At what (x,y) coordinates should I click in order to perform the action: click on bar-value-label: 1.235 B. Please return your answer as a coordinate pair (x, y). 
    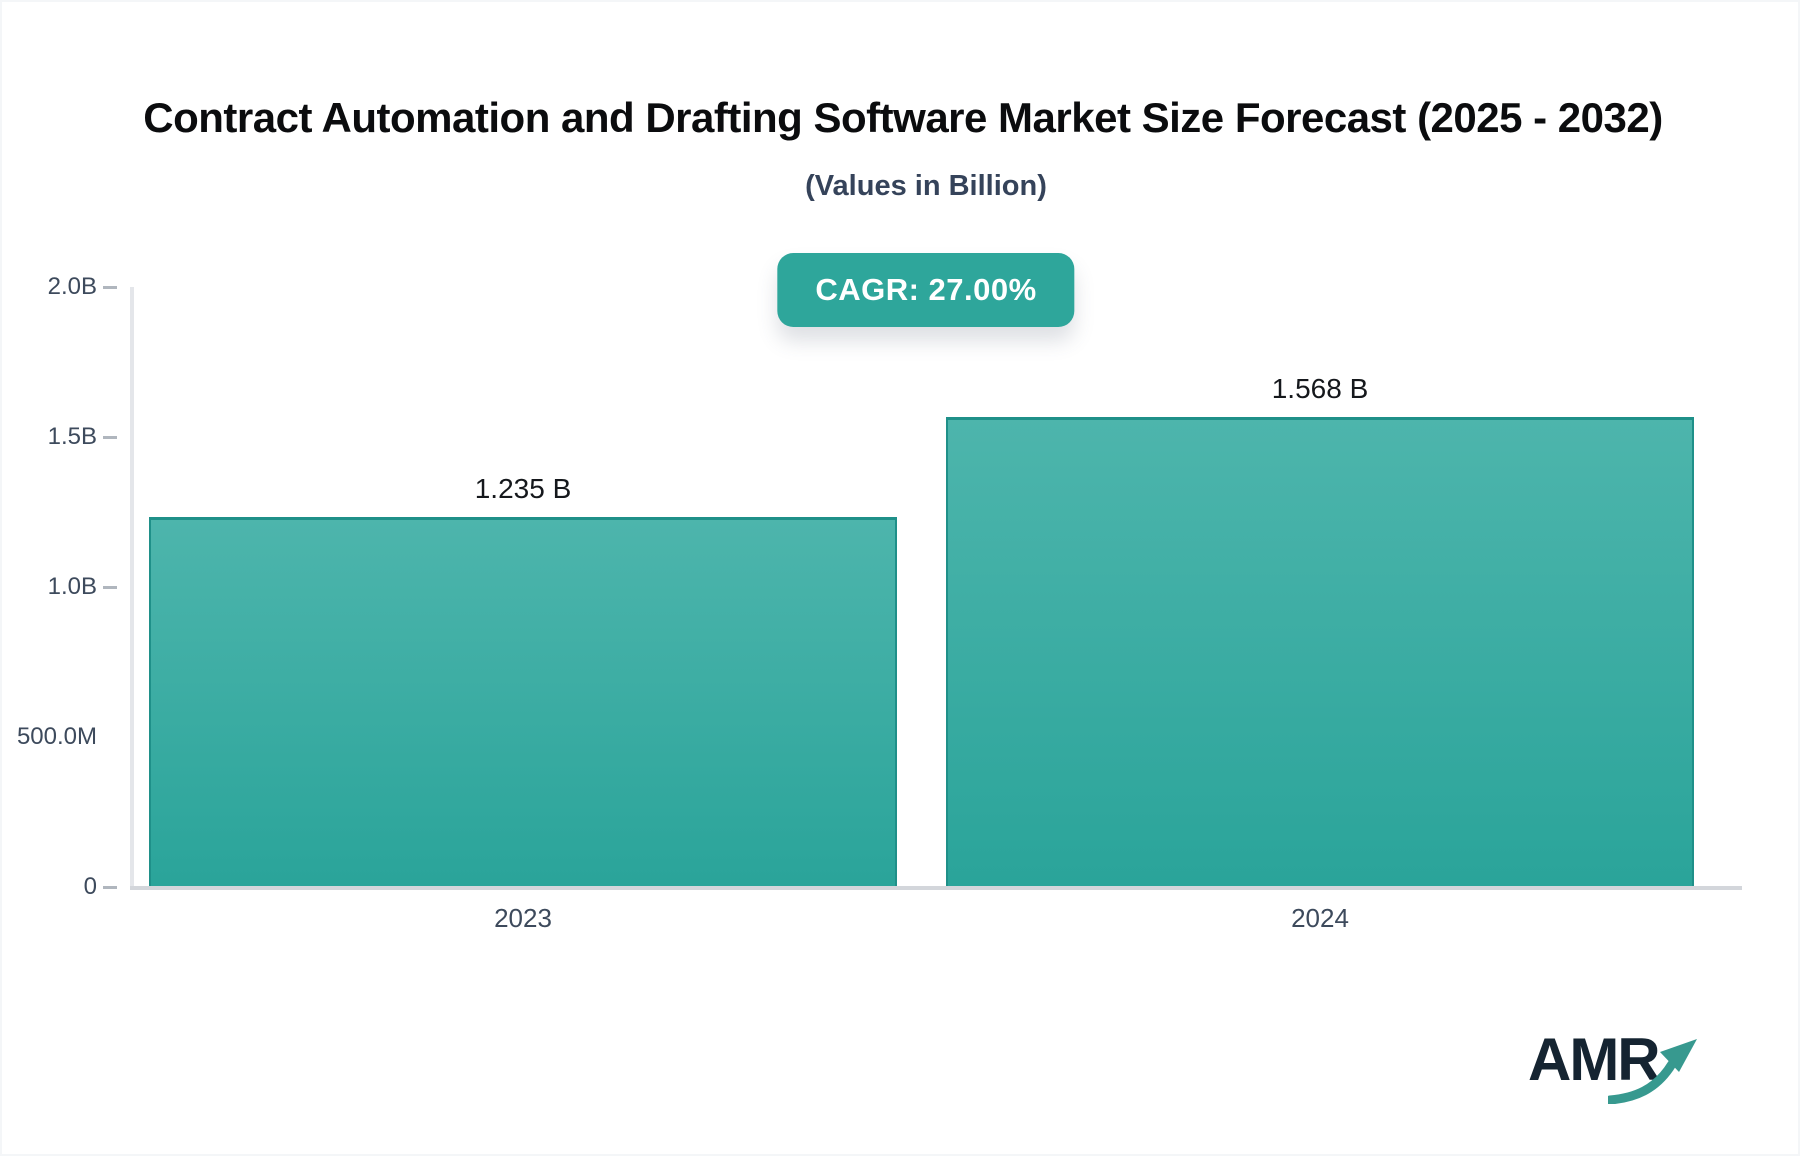
    Looking at the image, I should click on (523, 488).